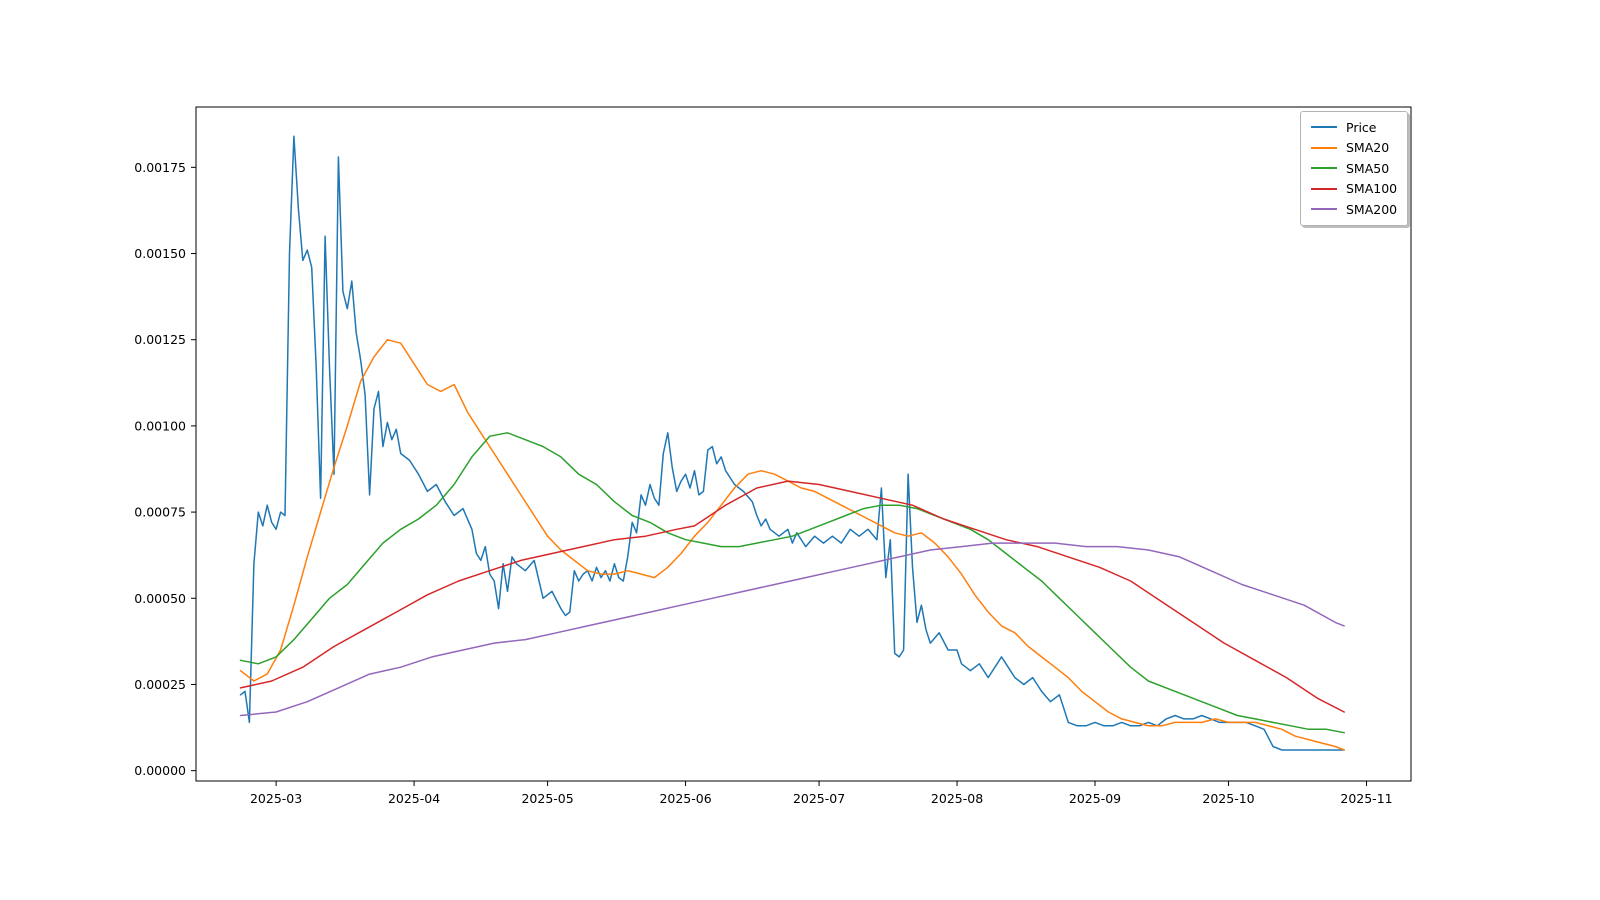 This screenshot has height=900, width=1600. What do you see at coordinates (1372, 209) in the screenshot?
I see `legend-label: SMA200` at bounding box center [1372, 209].